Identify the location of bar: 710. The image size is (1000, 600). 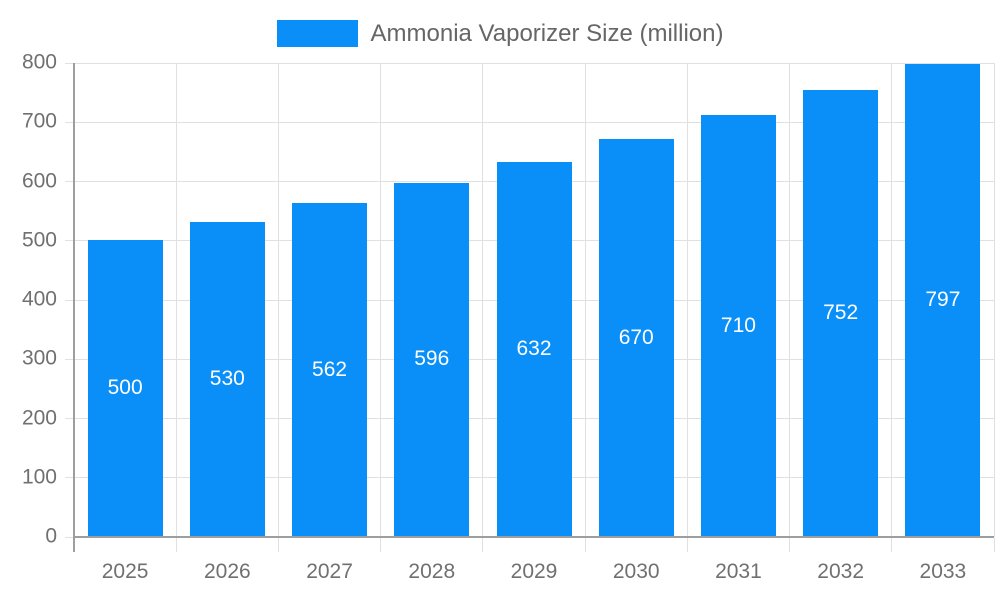
(738, 325).